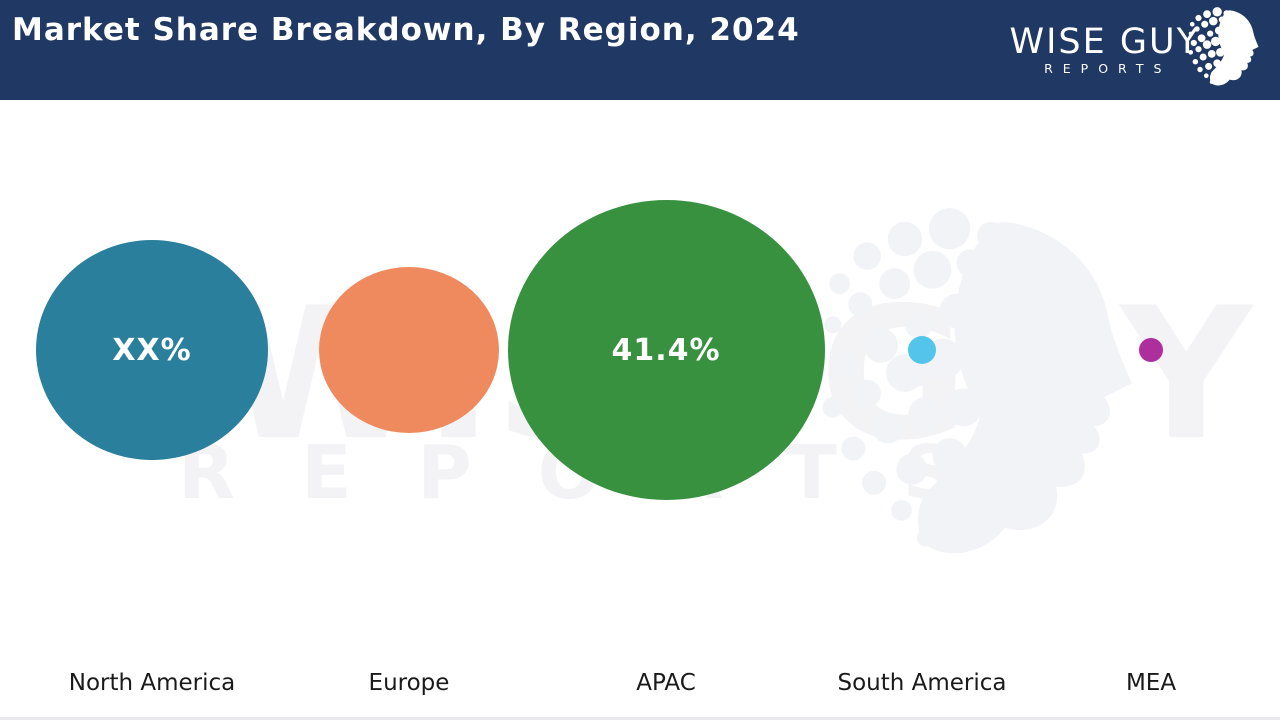  What do you see at coordinates (922, 683) in the screenshot?
I see `category-label-south-america: South America` at bounding box center [922, 683].